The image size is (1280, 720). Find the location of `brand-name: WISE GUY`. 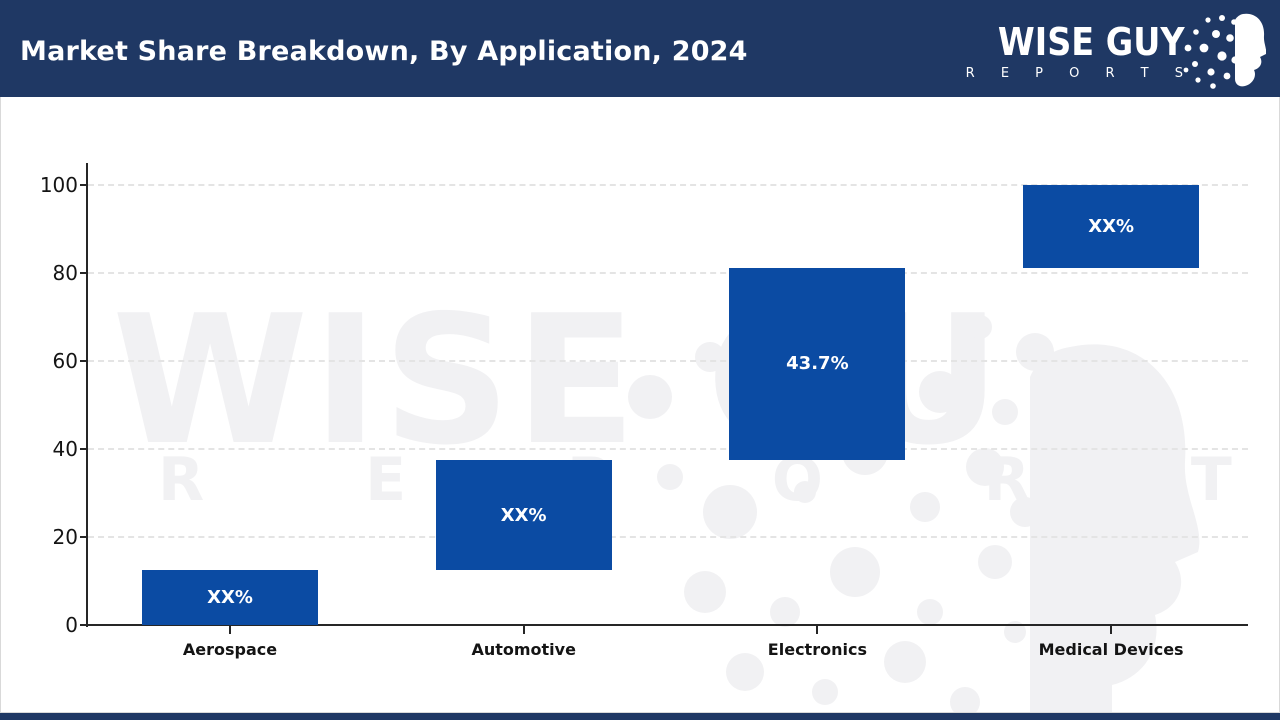

brand-name: WISE GUY is located at coordinates (1091, 42).